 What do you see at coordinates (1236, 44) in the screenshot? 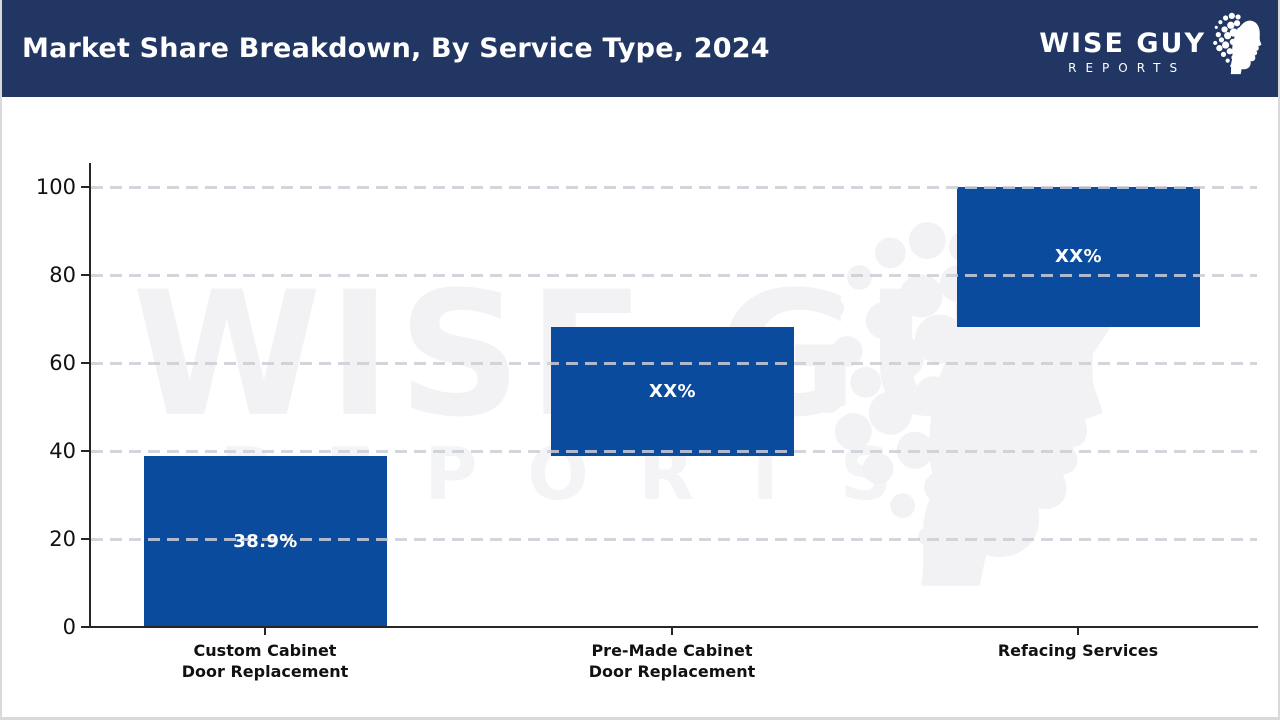
I see `logo-face-dots-icon` at bounding box center [1236, 44].